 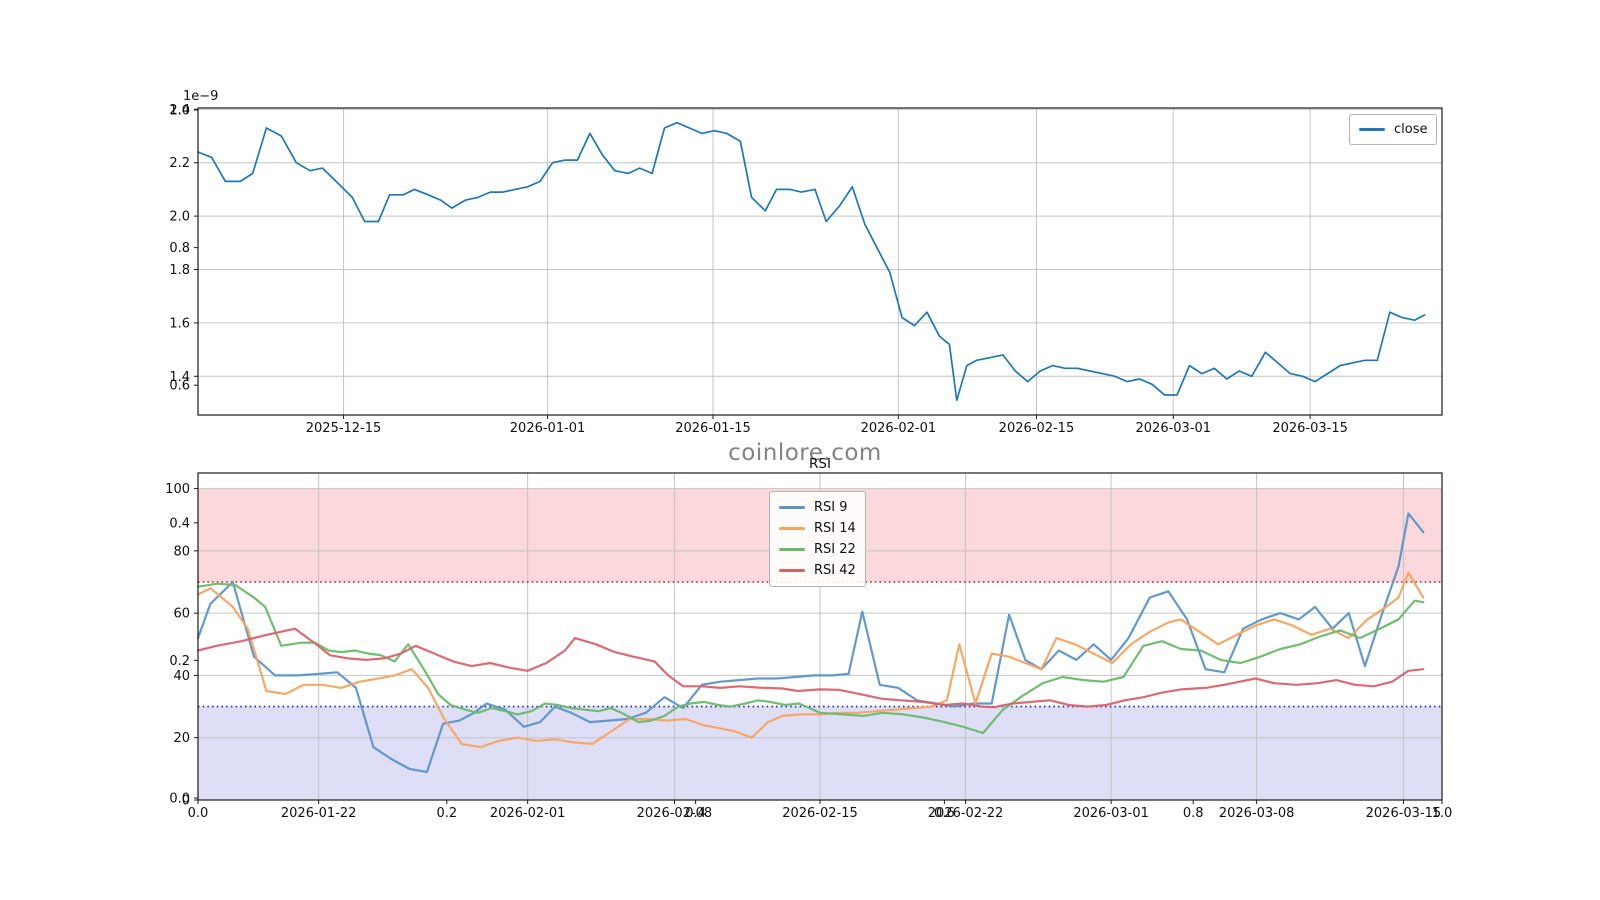 I want to click on legend-entry-rsi-42: RSI 42, so click(x=817, y=570).